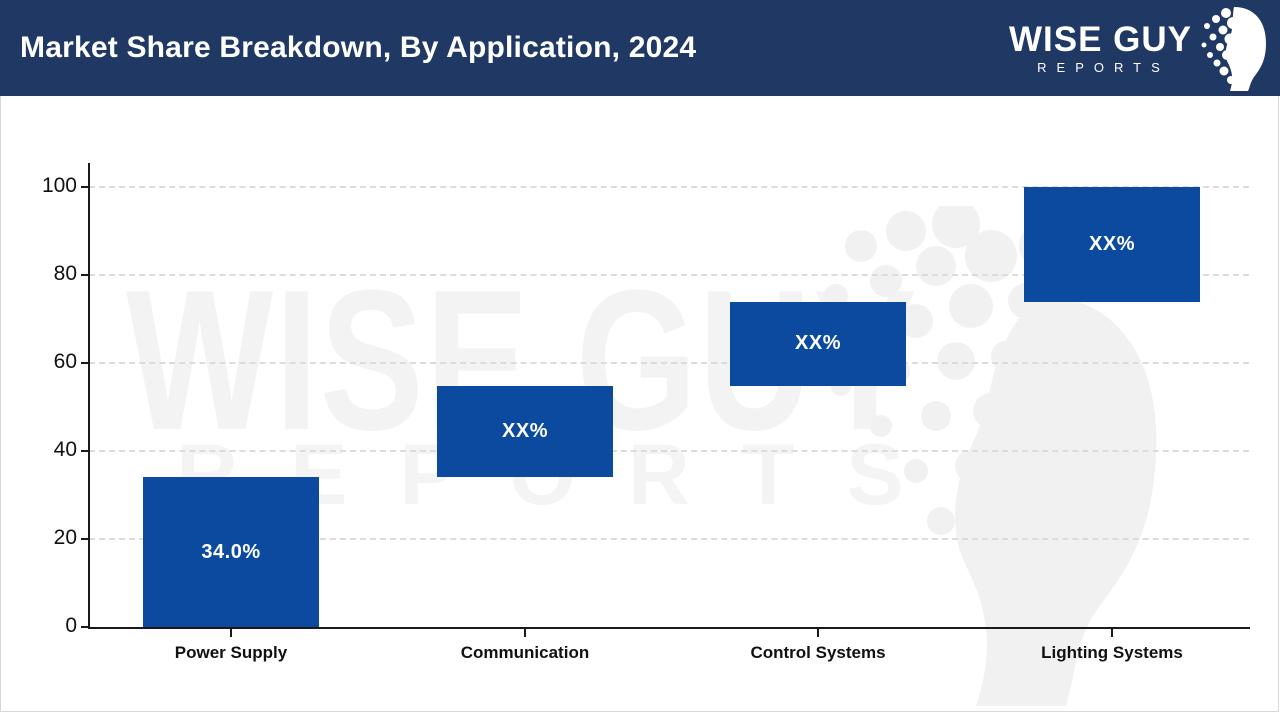 This screenshot has width=1280, height=720. What do you see at coordinates (231, 652) in the screenshot?
I see `category-label-0: Power Supply` at bounding box center [231, 652].